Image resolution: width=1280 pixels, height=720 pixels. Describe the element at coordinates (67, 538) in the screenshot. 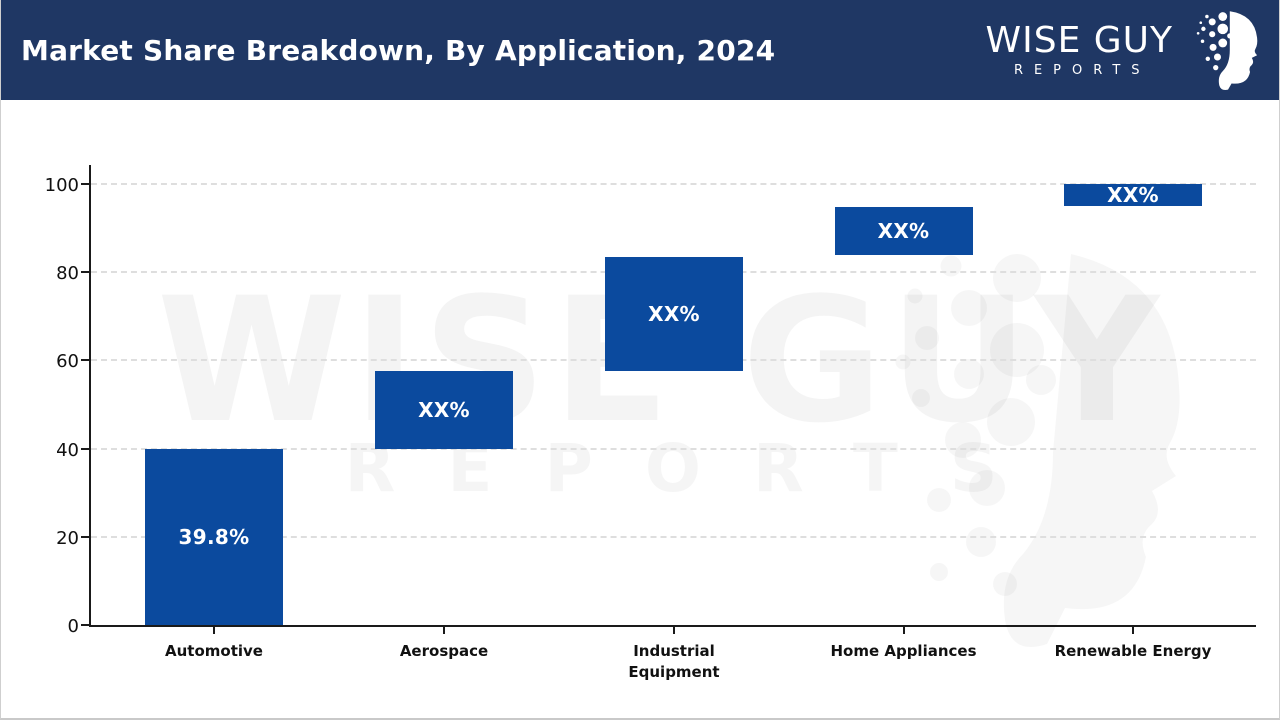

I see `y-tick-label-20: 20` at that location.